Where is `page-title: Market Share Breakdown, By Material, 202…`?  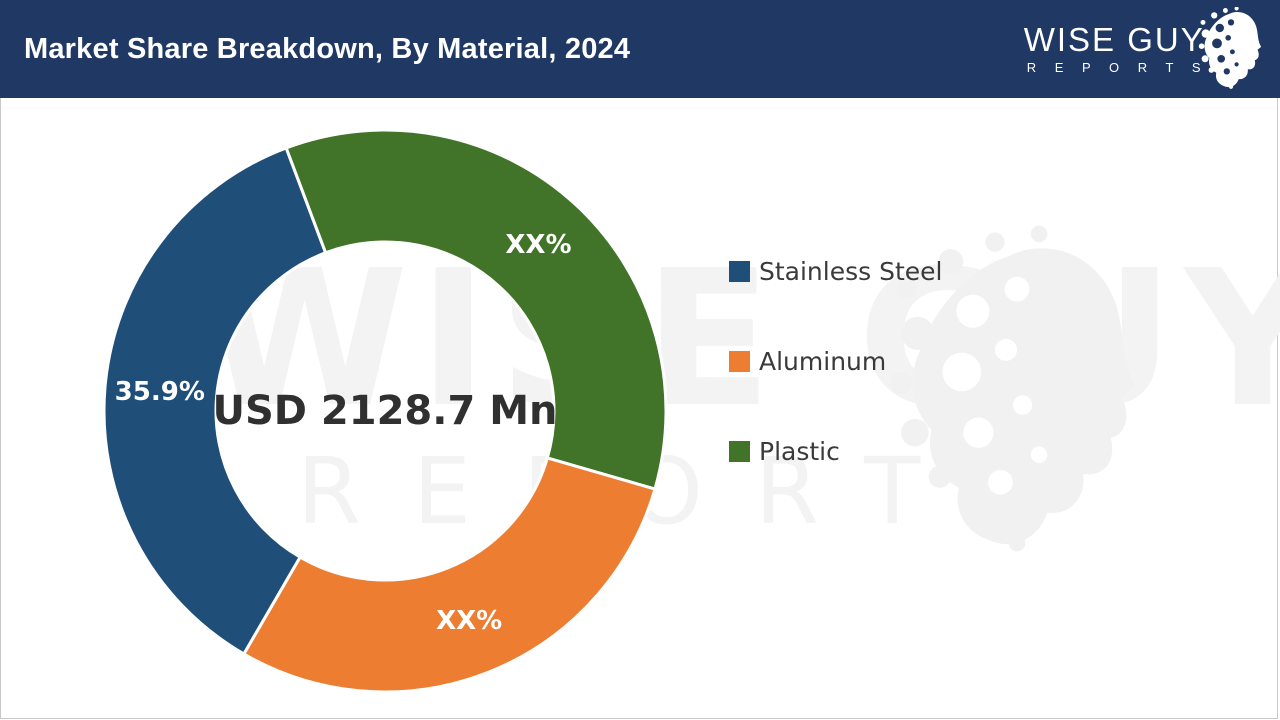 page-title: Market Share Breakdown, By Material, 202… is located at coordinates (327, 48).